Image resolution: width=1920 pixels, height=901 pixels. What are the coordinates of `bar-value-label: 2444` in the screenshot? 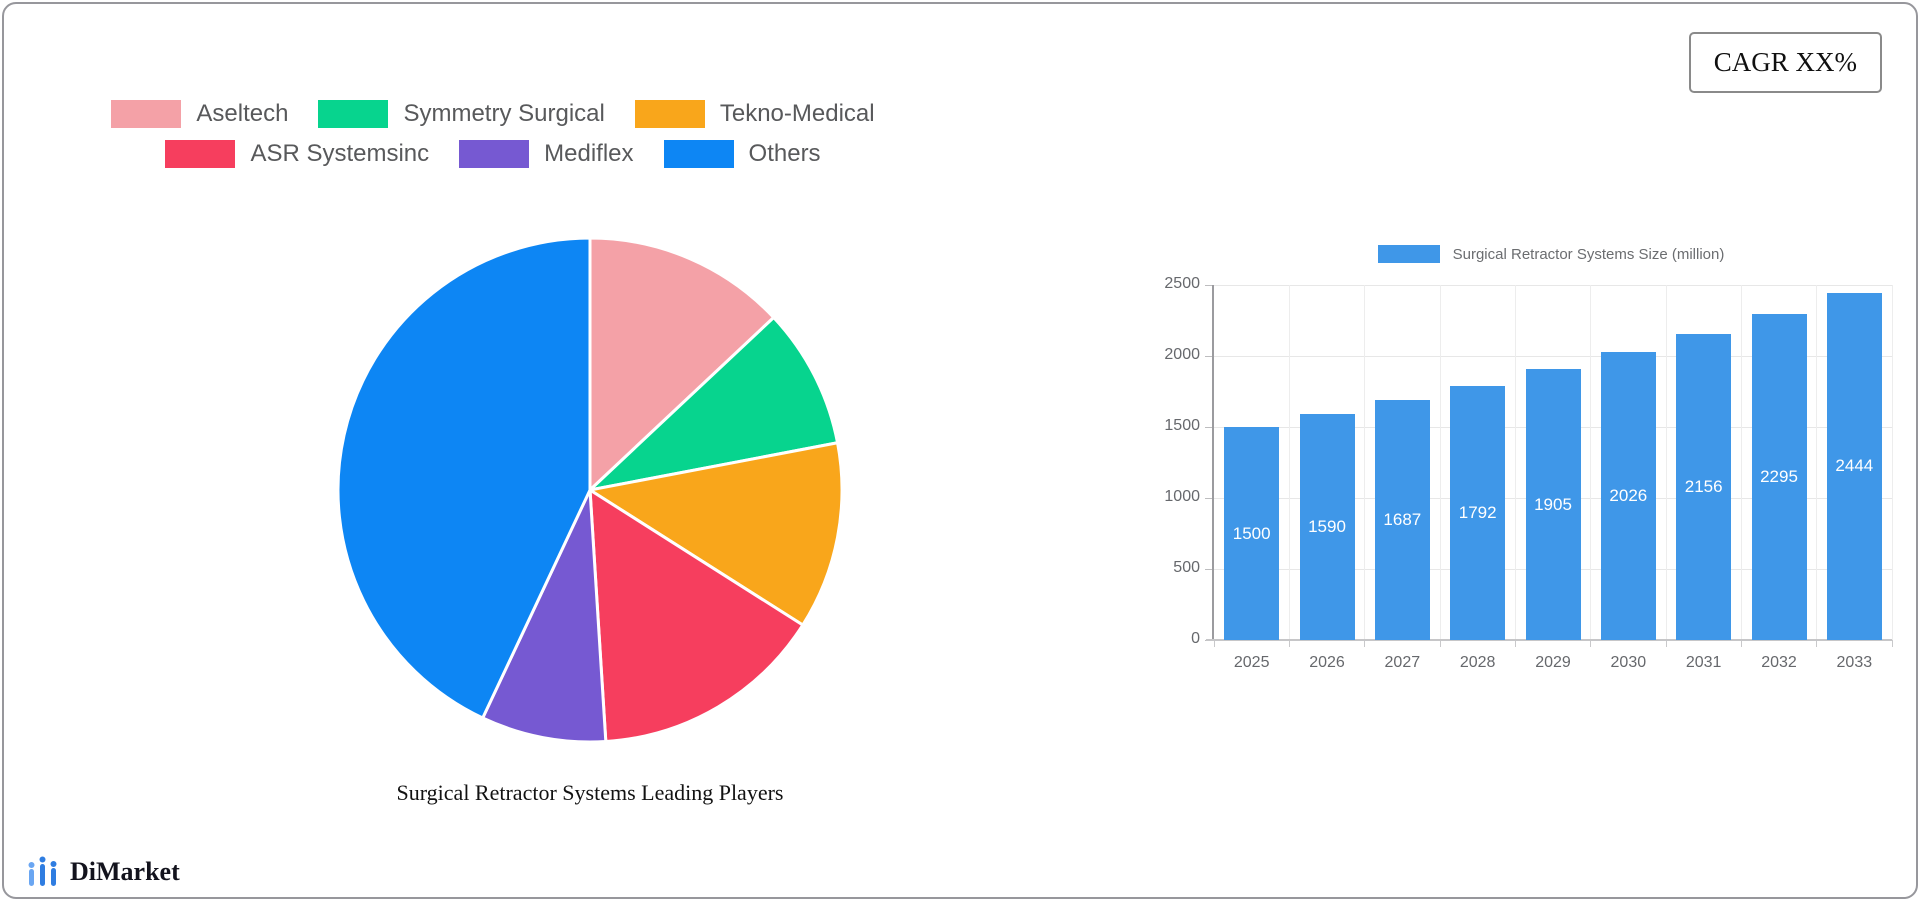 It's located at (1854, 466).